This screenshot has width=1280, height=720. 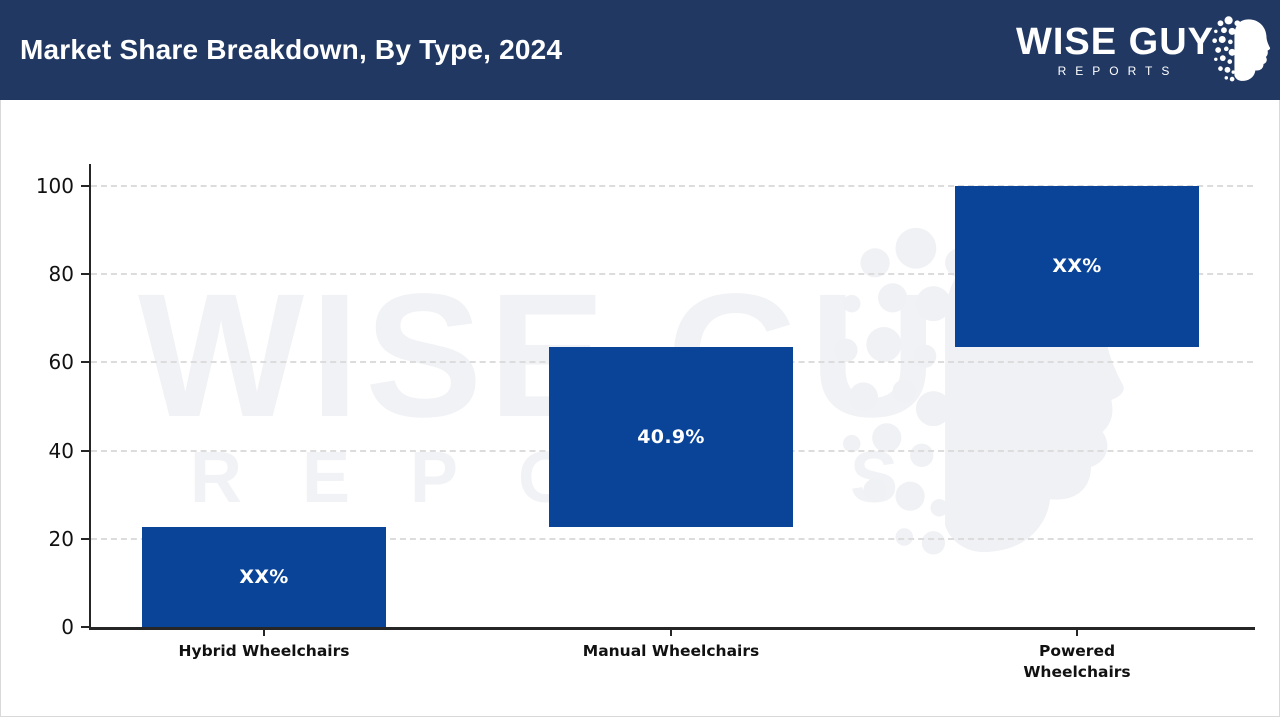 What do you see at coordinates (671, 651) in the screenshot?
I see `x-tick-label: Manual Wheelchairs` at bounding box center [671, 651].